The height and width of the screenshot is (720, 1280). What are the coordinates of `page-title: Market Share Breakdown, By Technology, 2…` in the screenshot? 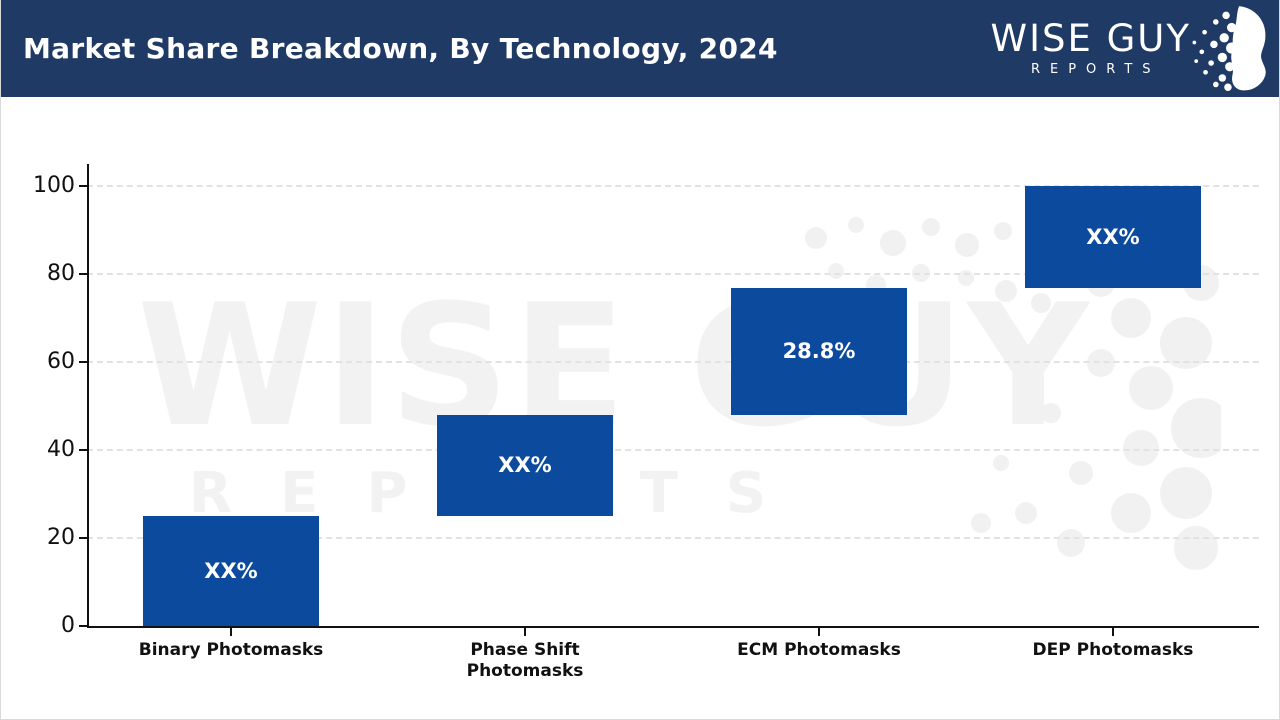 It's located at (400, 48).